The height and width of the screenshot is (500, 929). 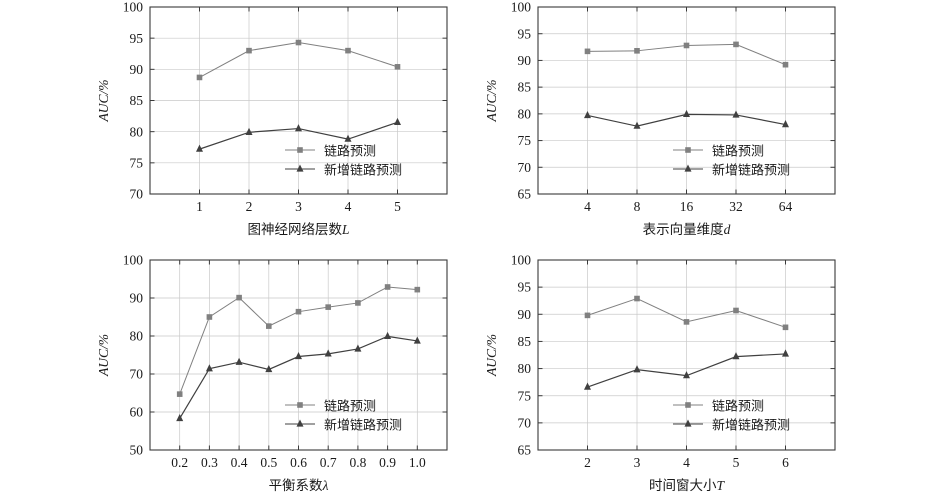 What do you see at coordinates (298, 462) in the screenshot?
I see `x-tick-label: 0.6` at bounding box center [298, 462].